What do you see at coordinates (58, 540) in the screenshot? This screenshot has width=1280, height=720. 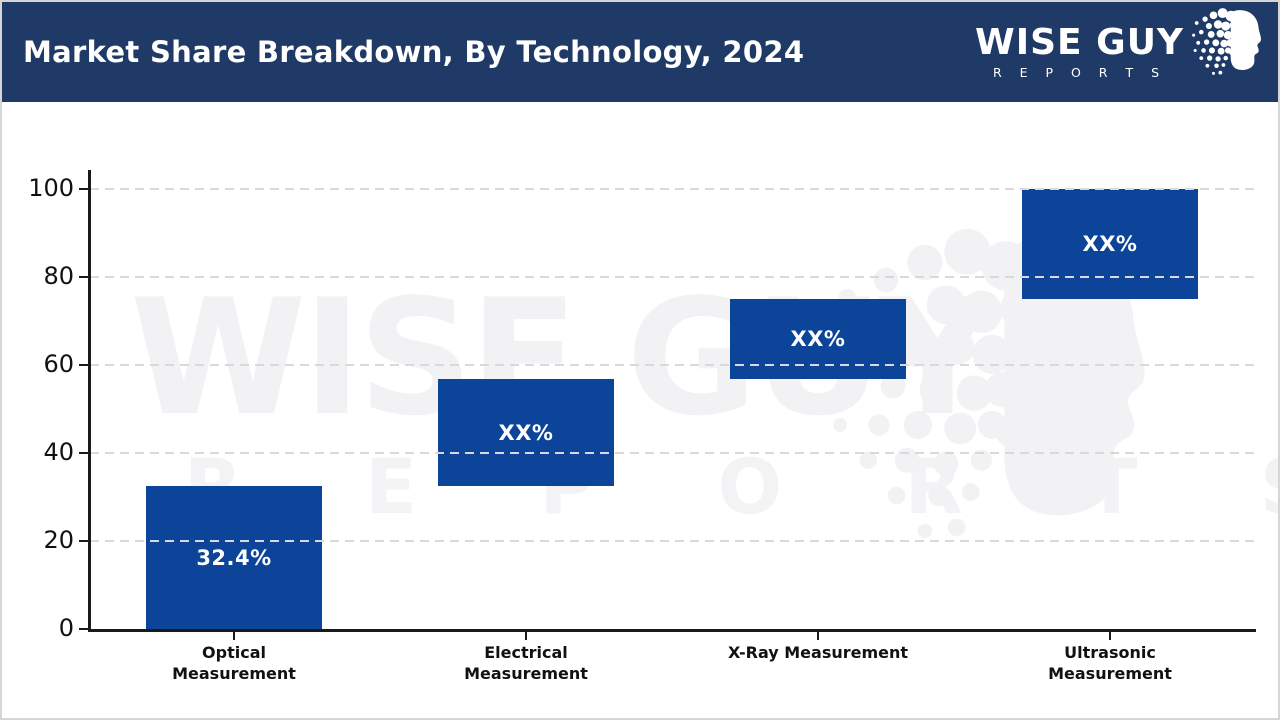 I see `y-tick-label-20: 20` at bounding box center [58, 540].